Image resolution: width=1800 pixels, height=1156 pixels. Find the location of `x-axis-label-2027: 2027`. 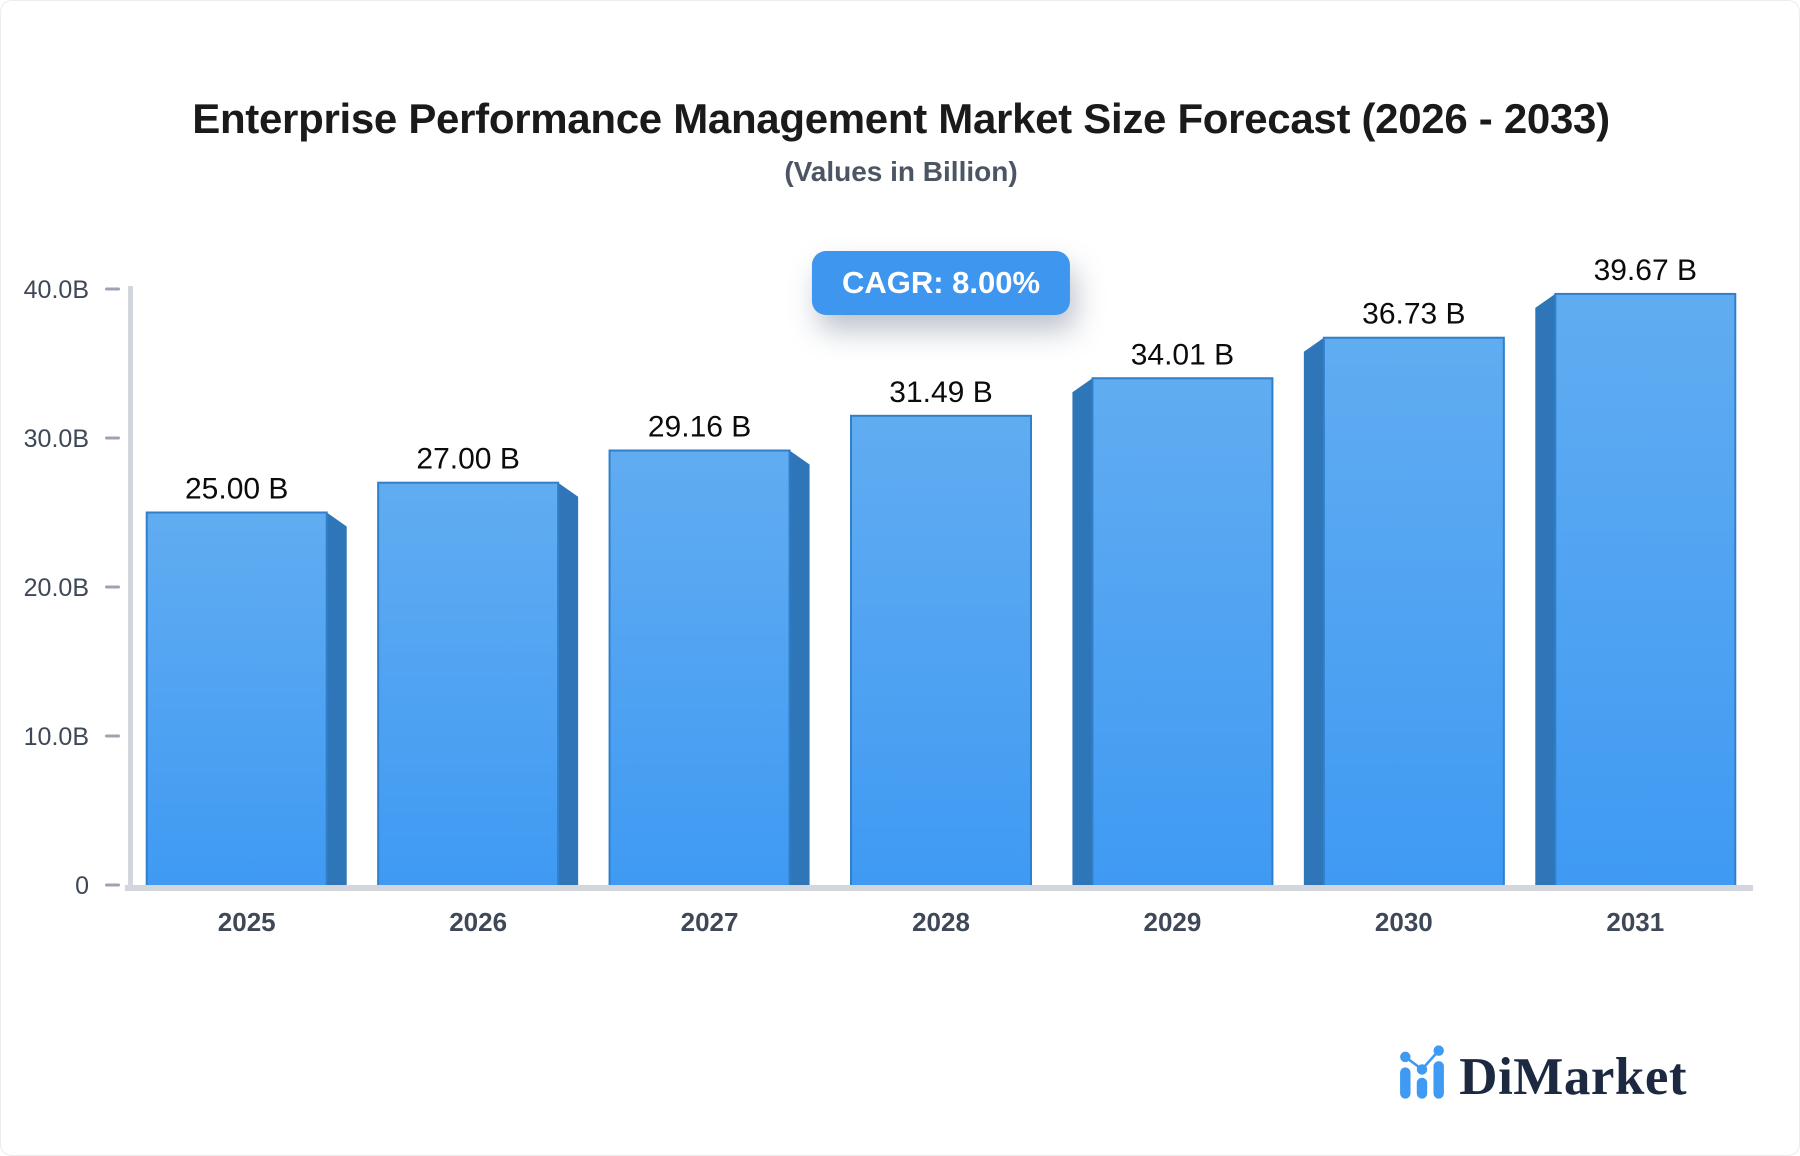

x-axis-label-2027: 2027 is located at coordinates (710, 922).